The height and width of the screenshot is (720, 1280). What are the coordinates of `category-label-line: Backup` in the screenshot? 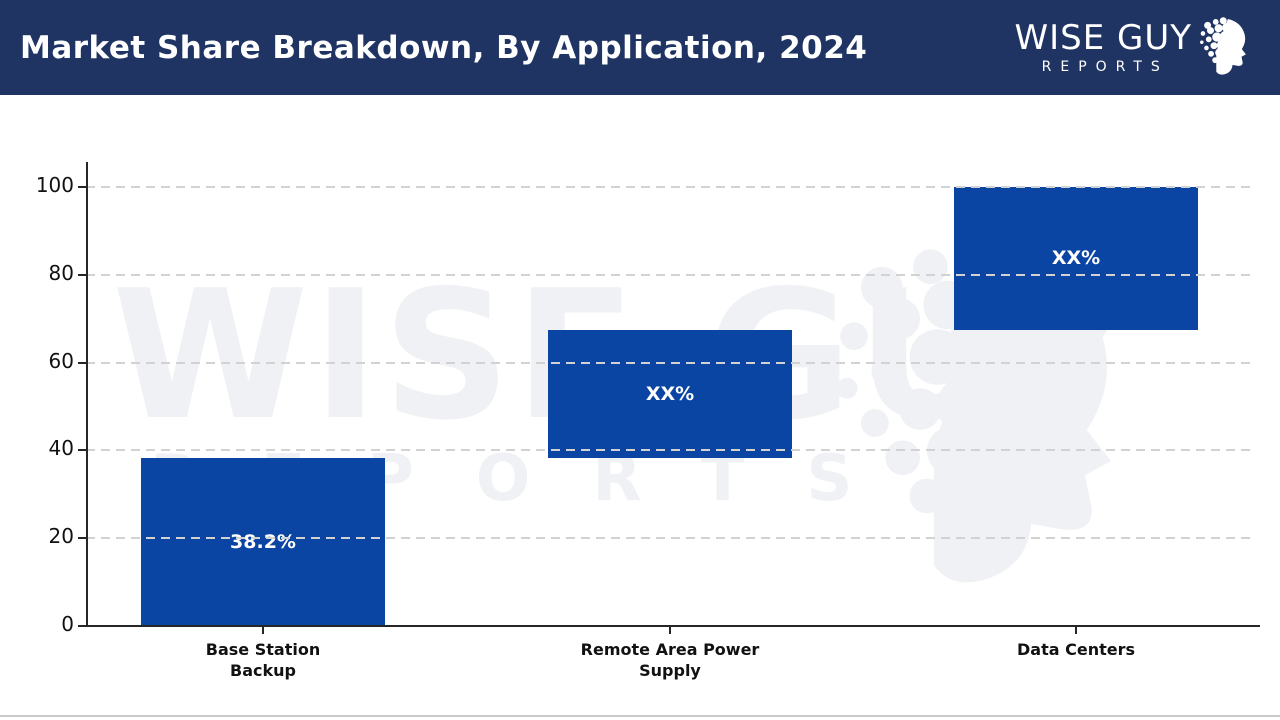 It's located at (263, 670).